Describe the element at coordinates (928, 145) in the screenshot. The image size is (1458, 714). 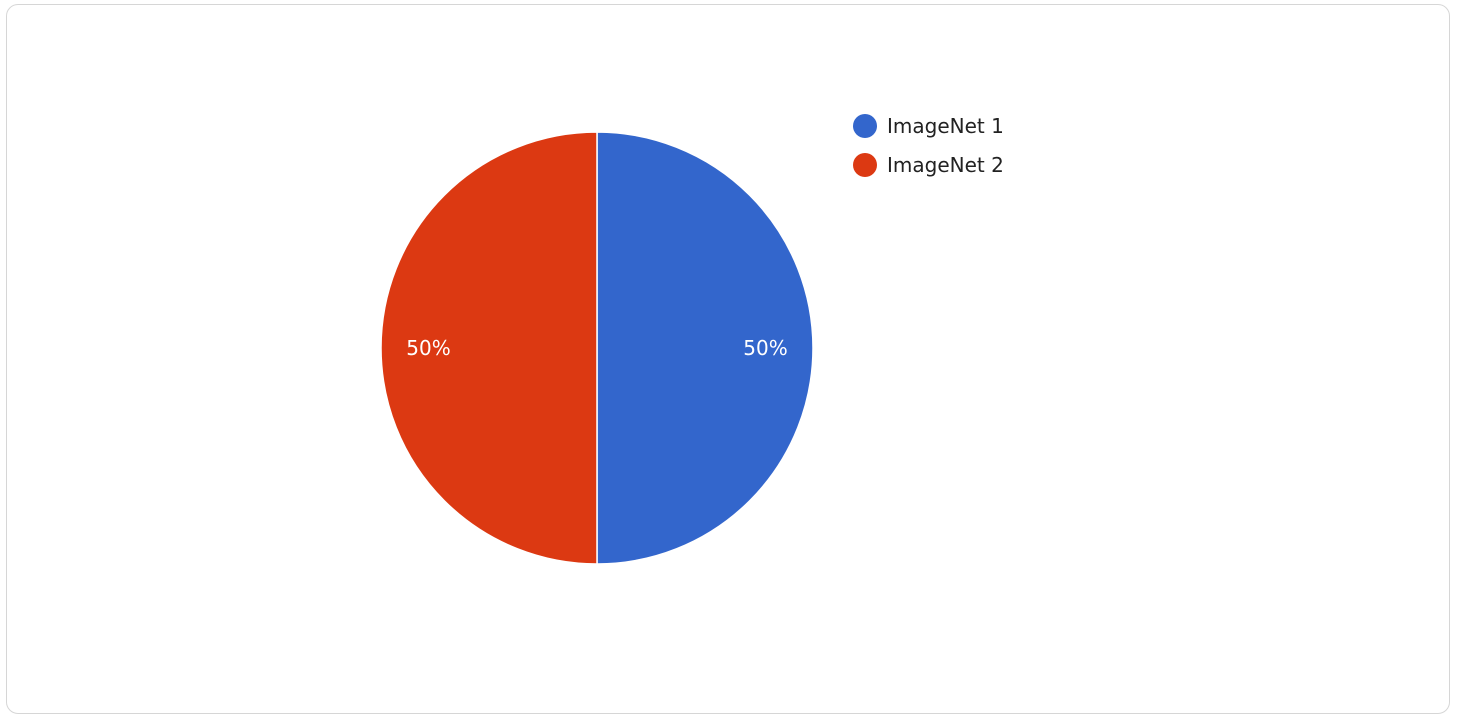
I see `legend: ImageNet 1 ImageNet 2` at that location.